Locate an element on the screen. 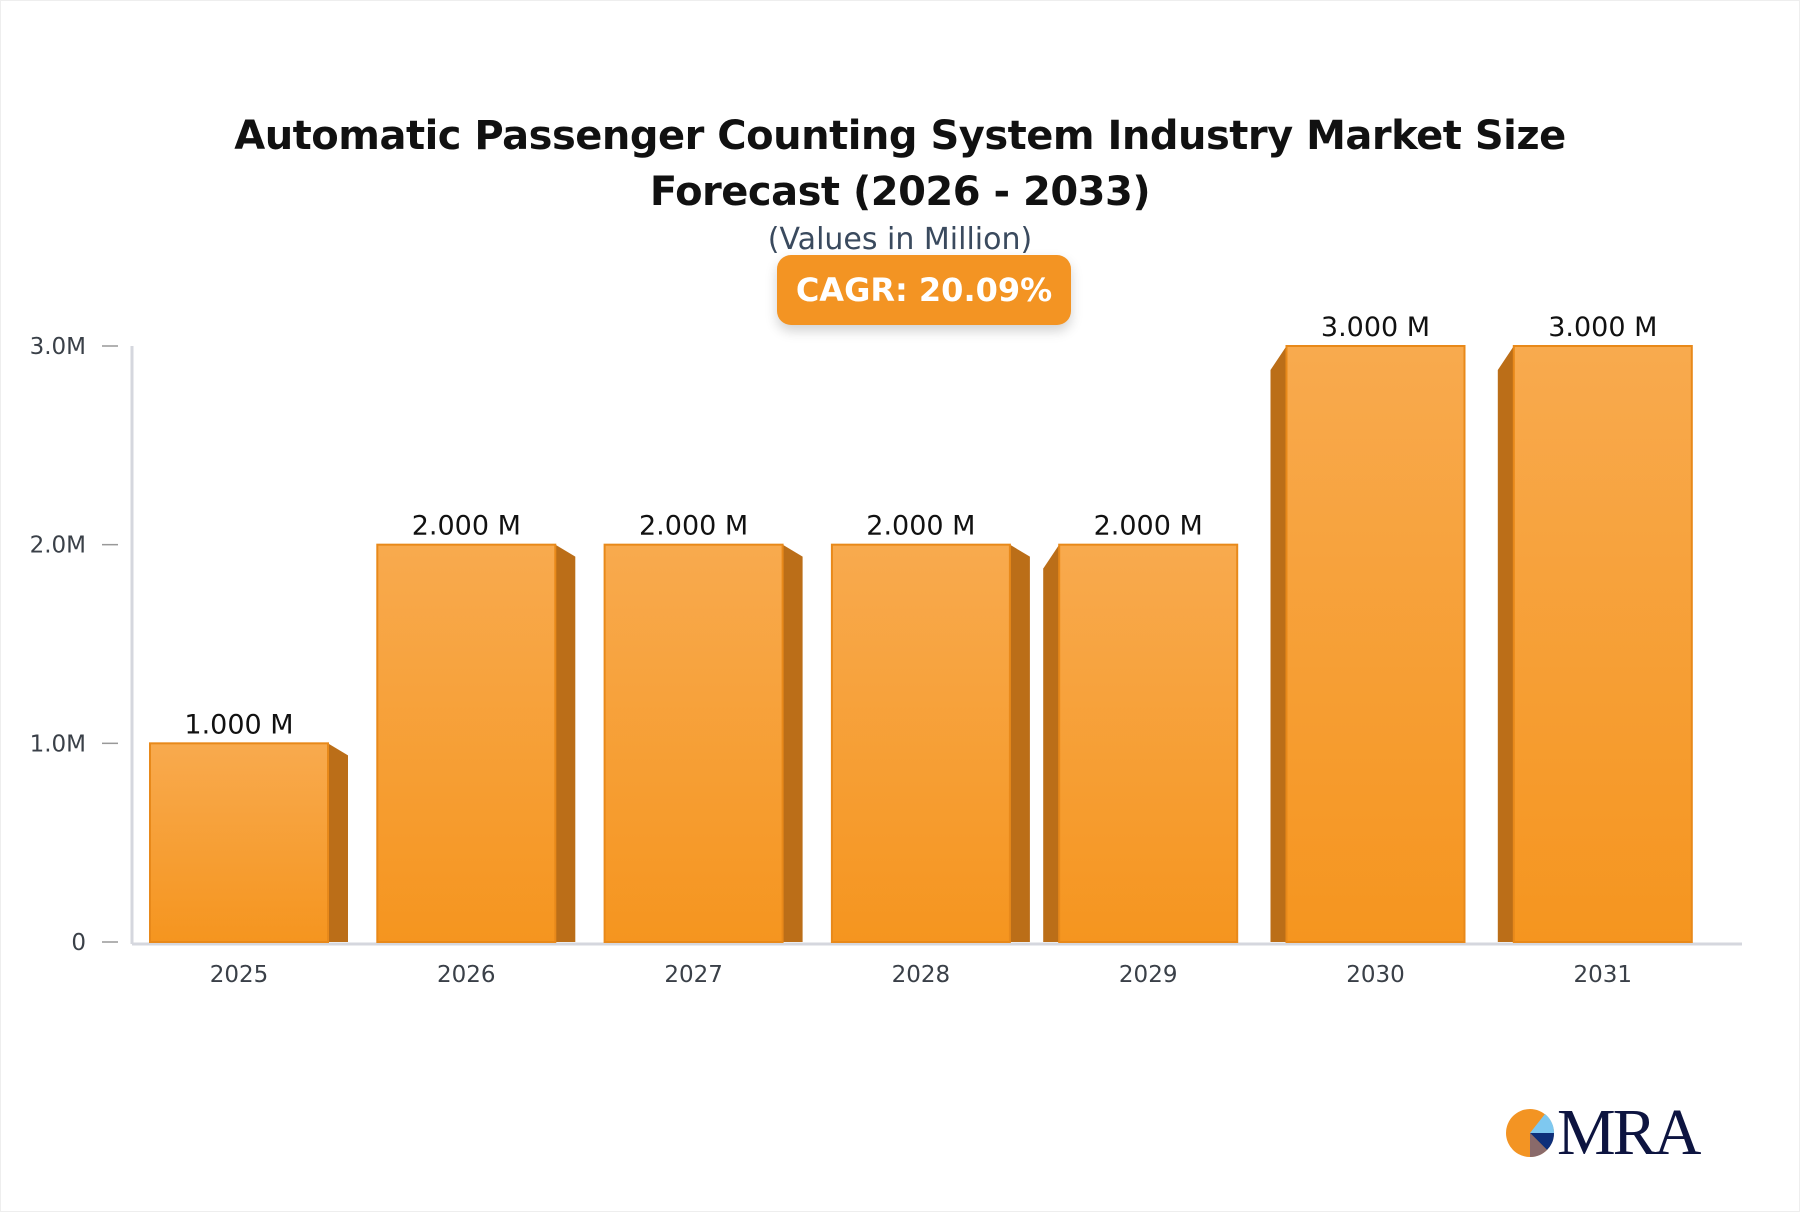 The image size is (1800, 1212). x-tick-label: 2026 is located at coordinates (466, 975).